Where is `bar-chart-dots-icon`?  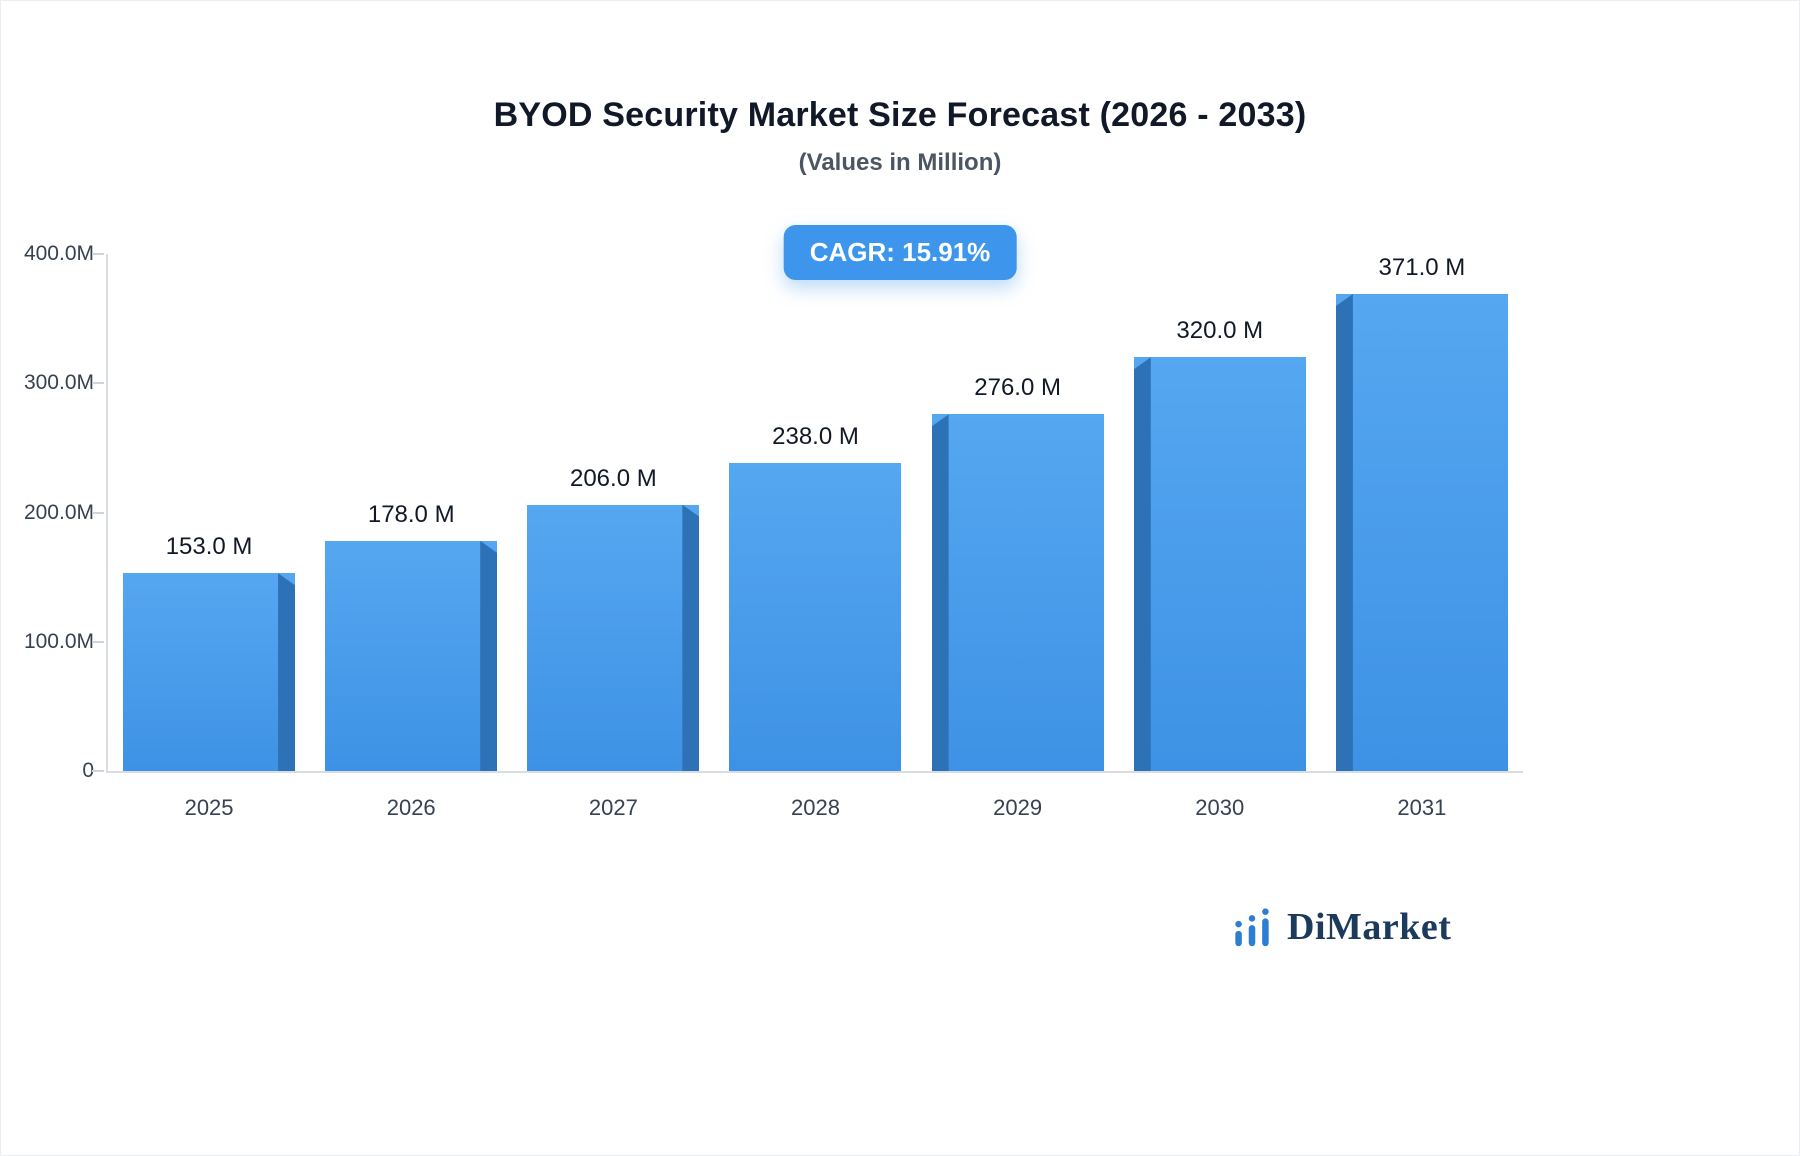
bar-chart-dots-icon is located at coordinates (1252, 927).